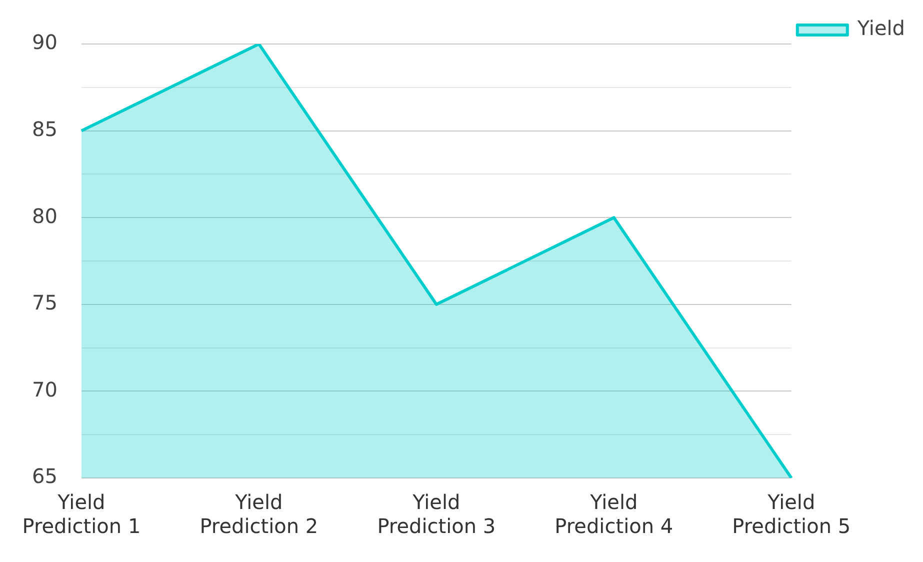  Describe the element at coordinates (45, 476) in the screenshot. I see `y-tick-label: 65` at that location.